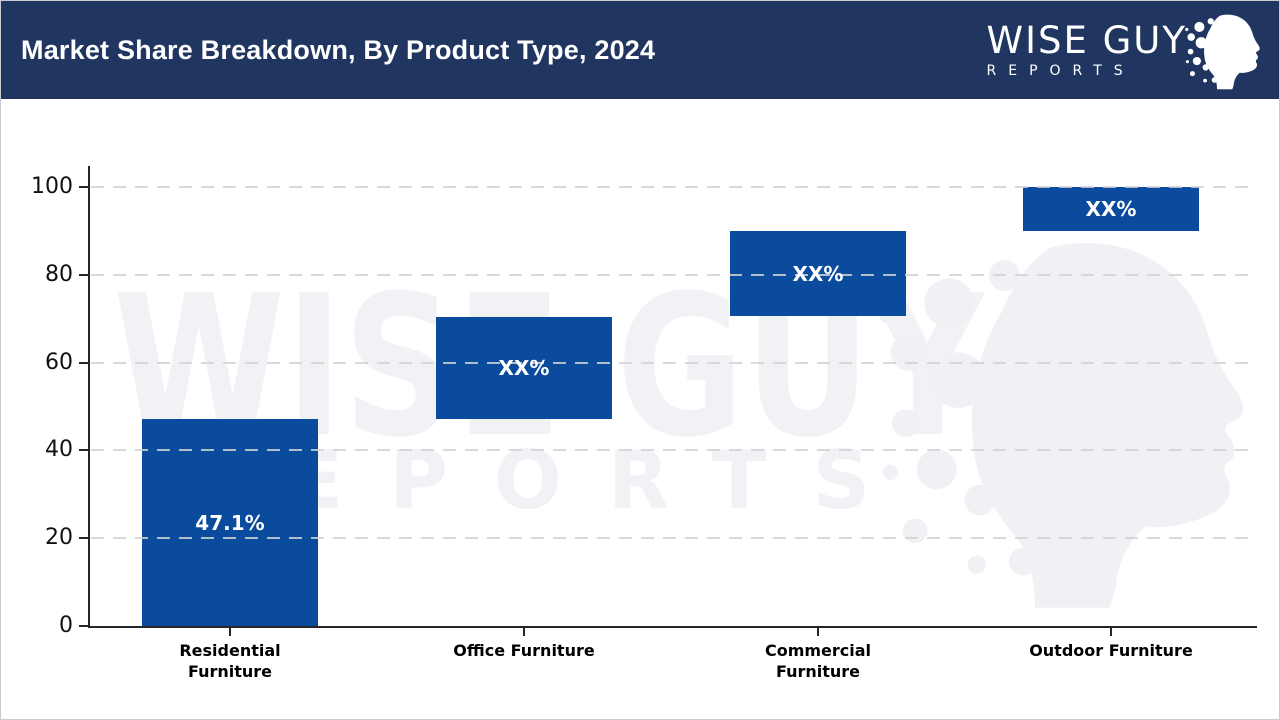 The width and height of the screenshot is (1280, 720). Describe the element at coordinates (1224, 50) in the screenshot. I see `logo-head-icon` at that location.